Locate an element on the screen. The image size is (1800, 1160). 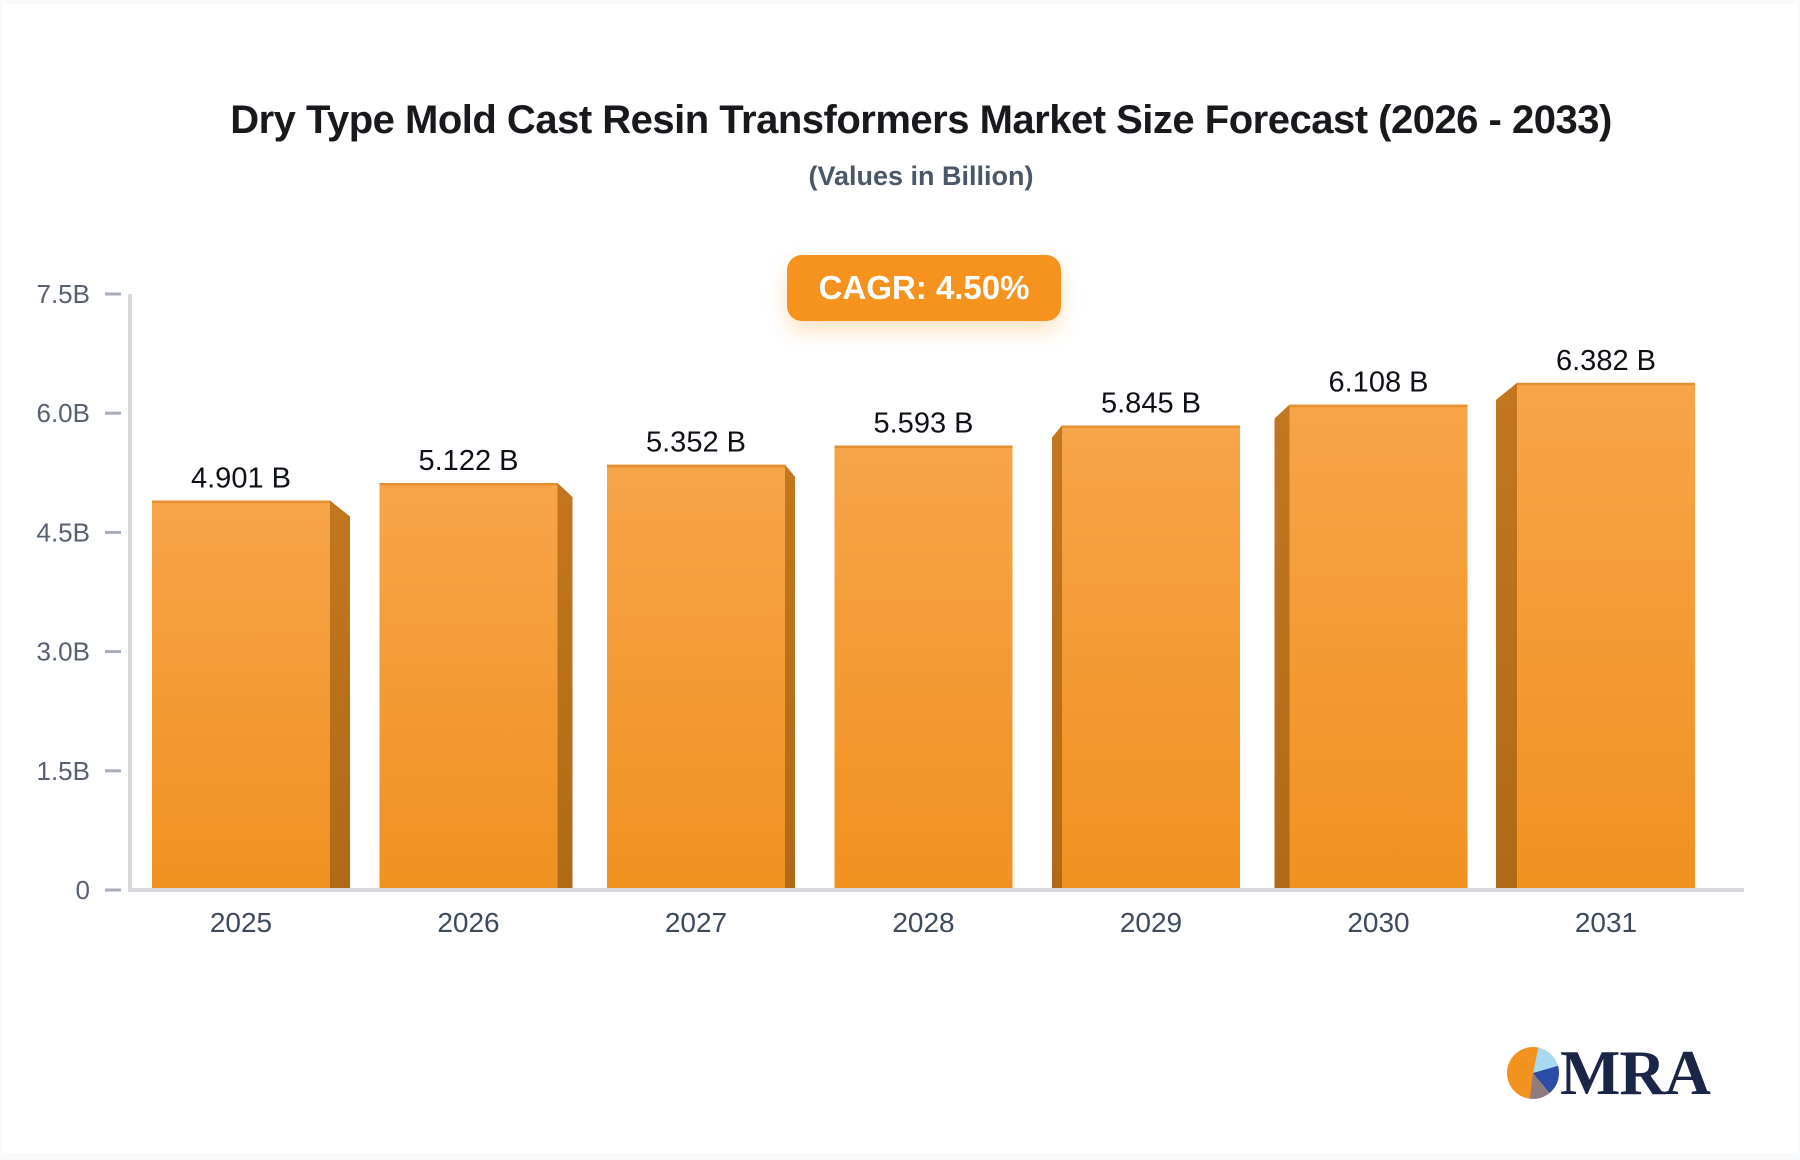
bar-2028-top-edge is located at coordinates (923, 447).